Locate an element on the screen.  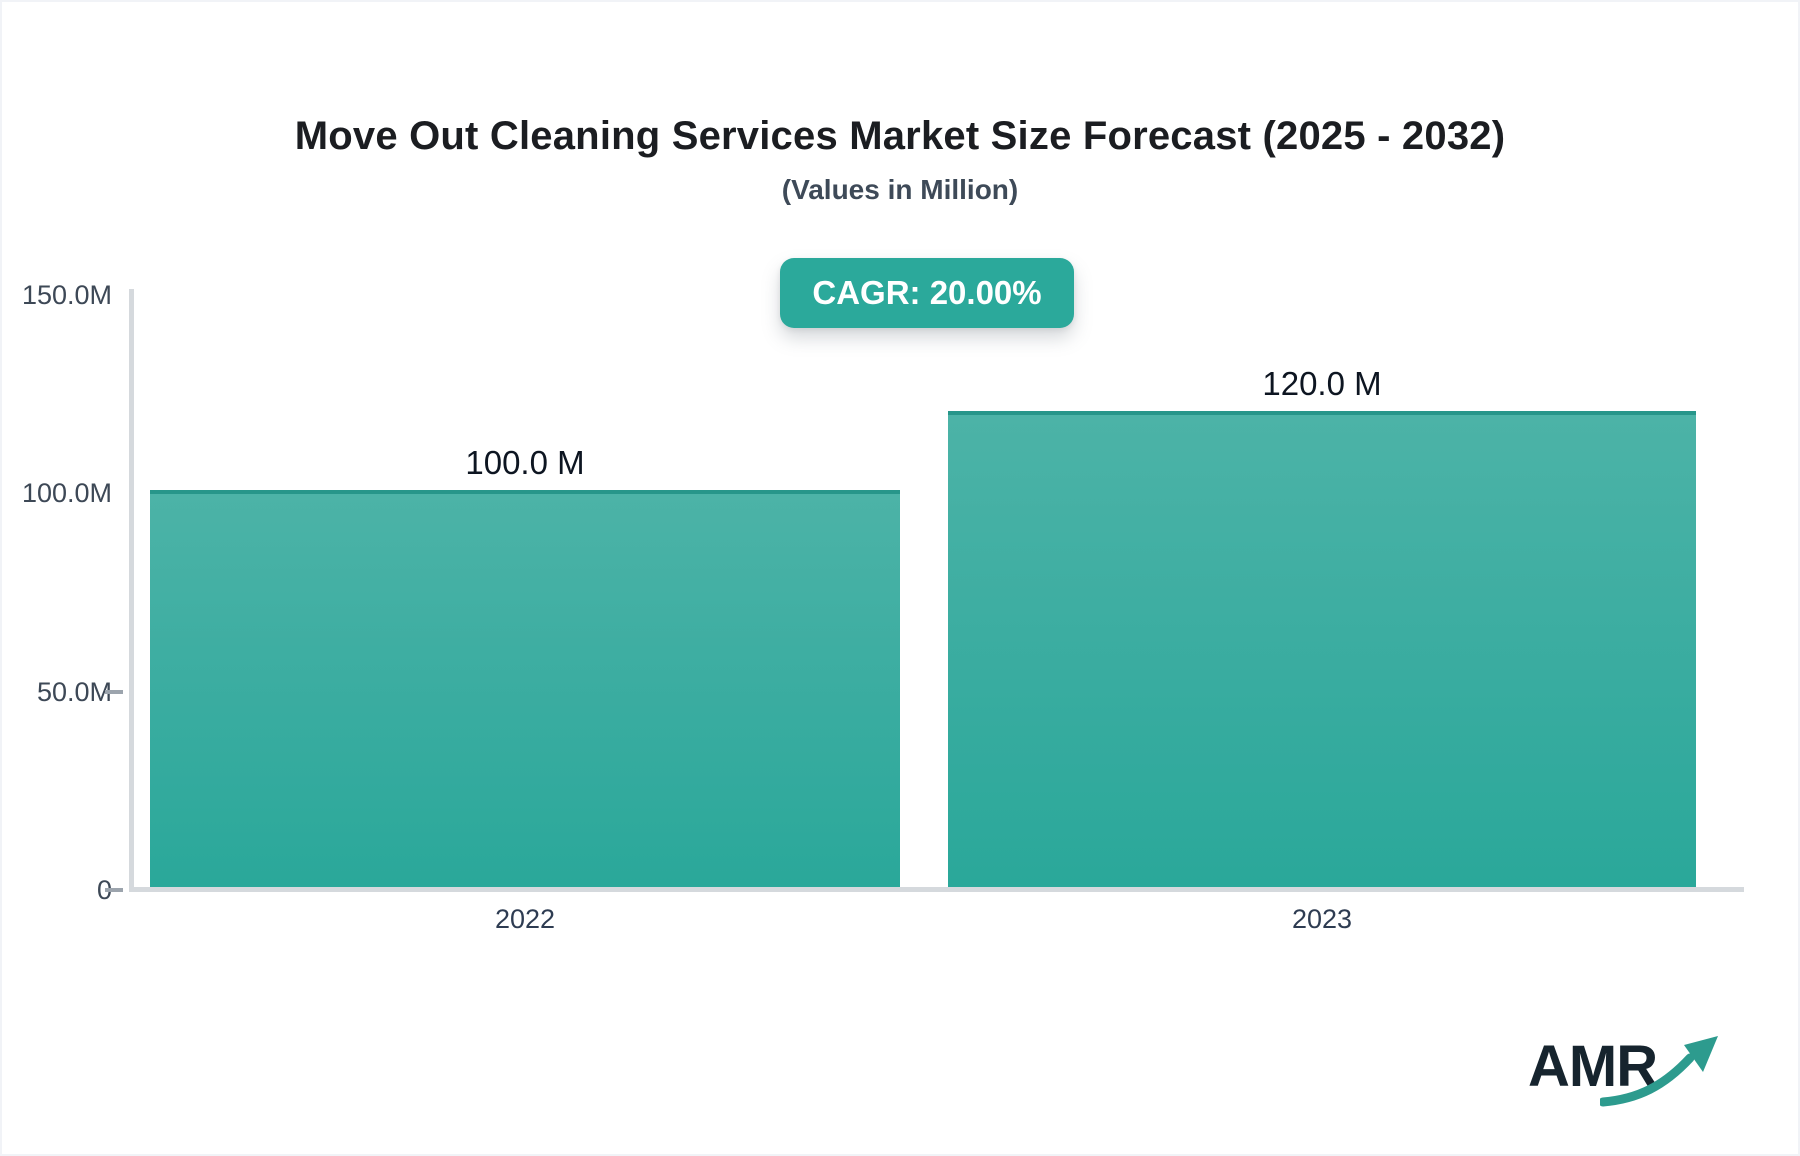
x-axis-category-label: 2022 is located at coordinates (525, 919).